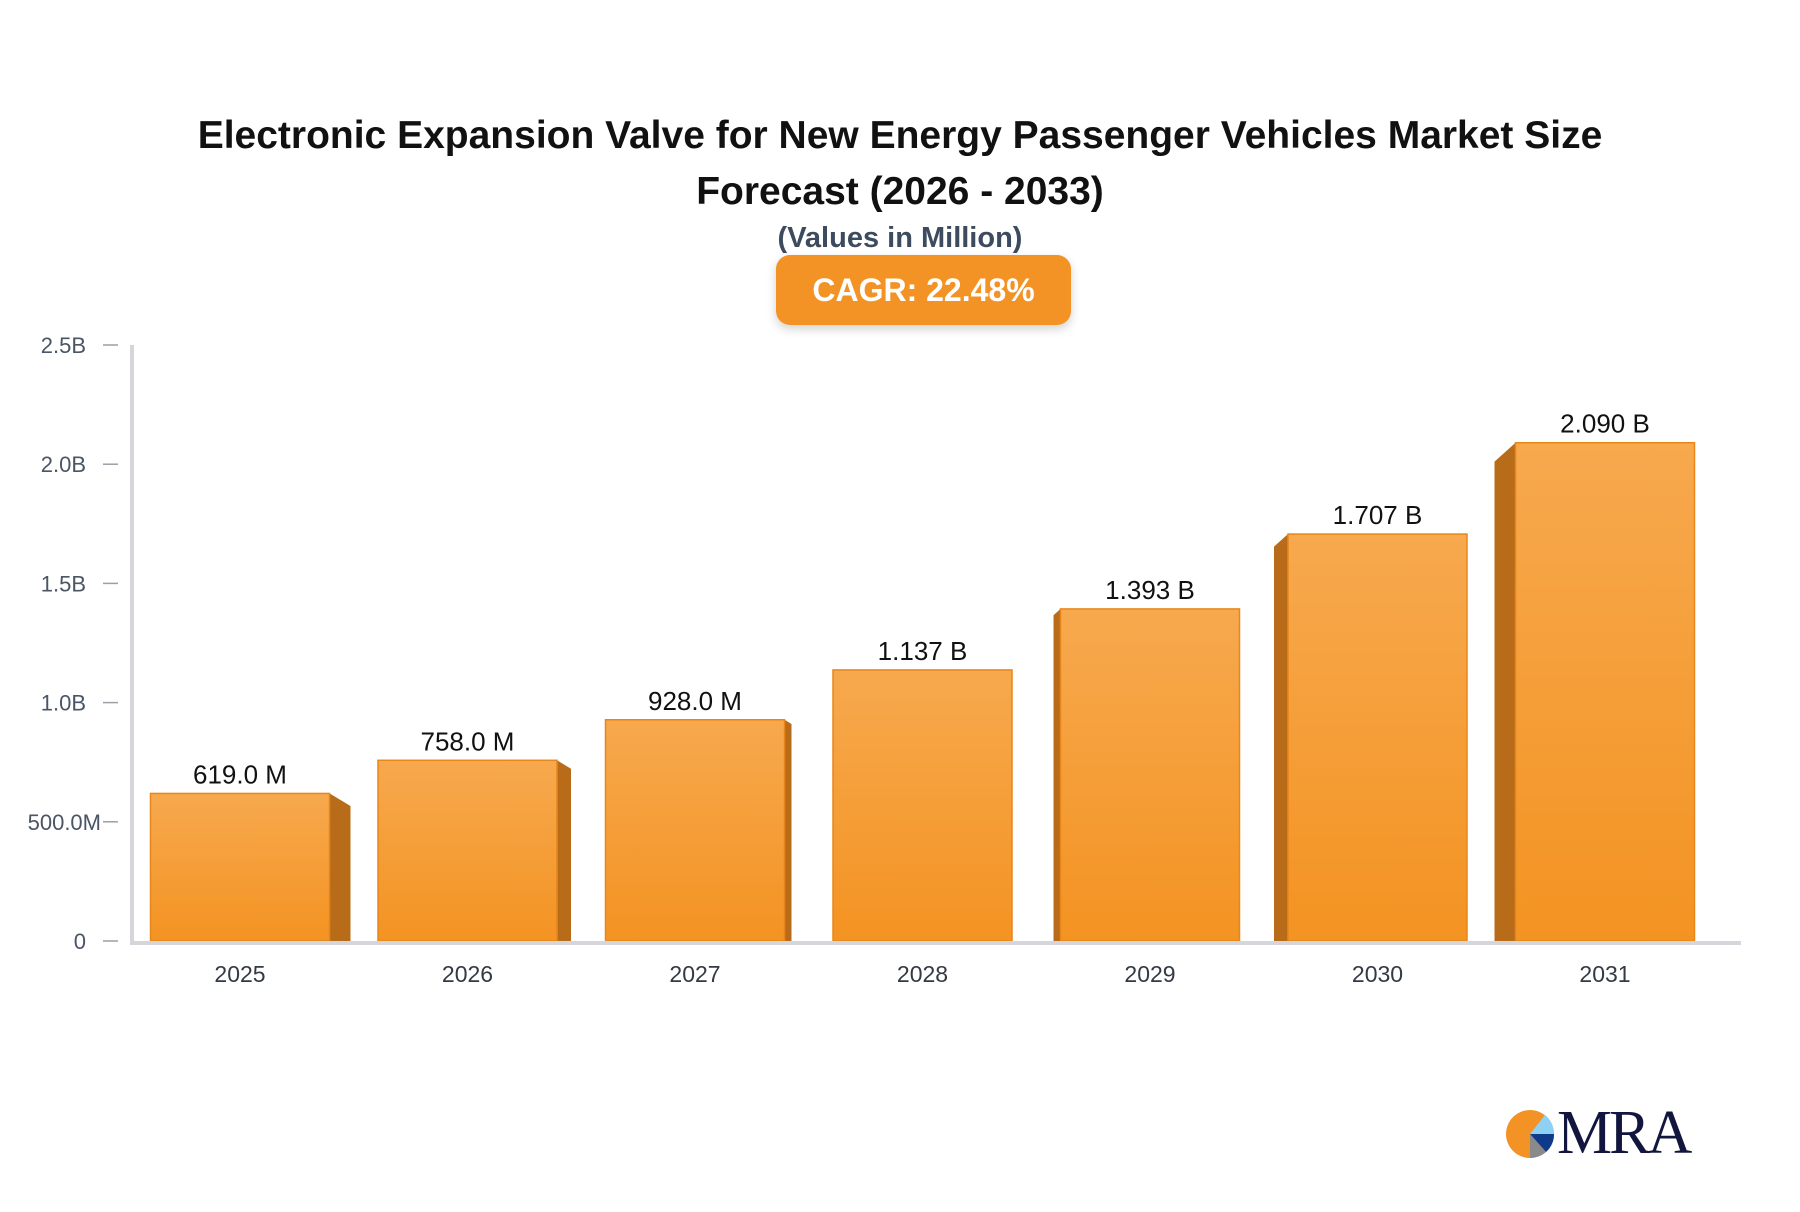  Describe the element at coordinates (240, 774) in the screenshot. I see `data-label: 619.0 M` at that location.